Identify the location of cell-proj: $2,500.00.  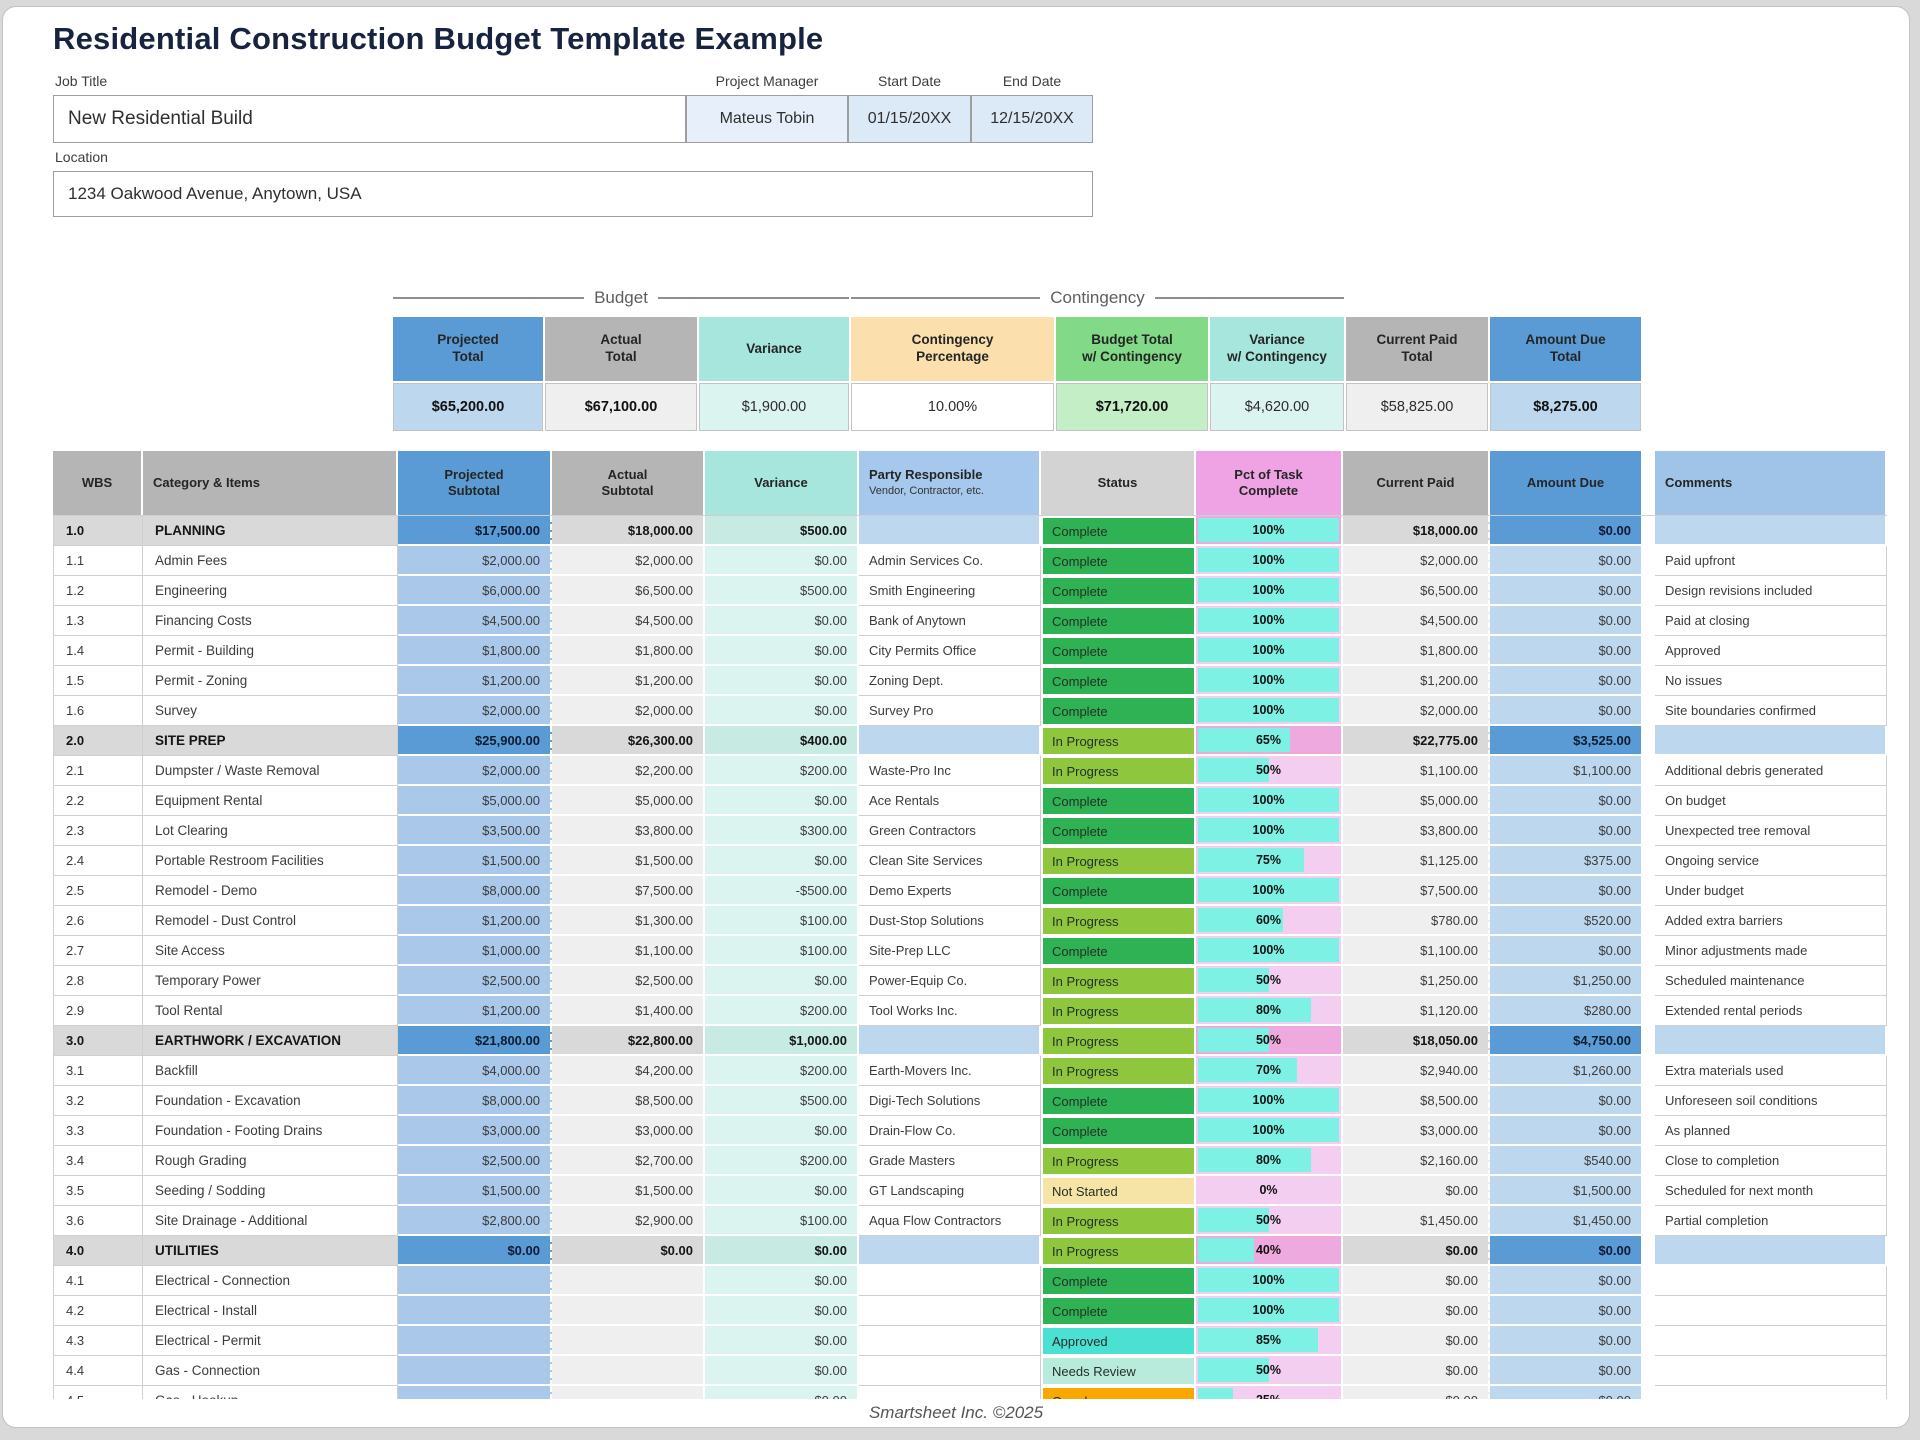
(475, 981).